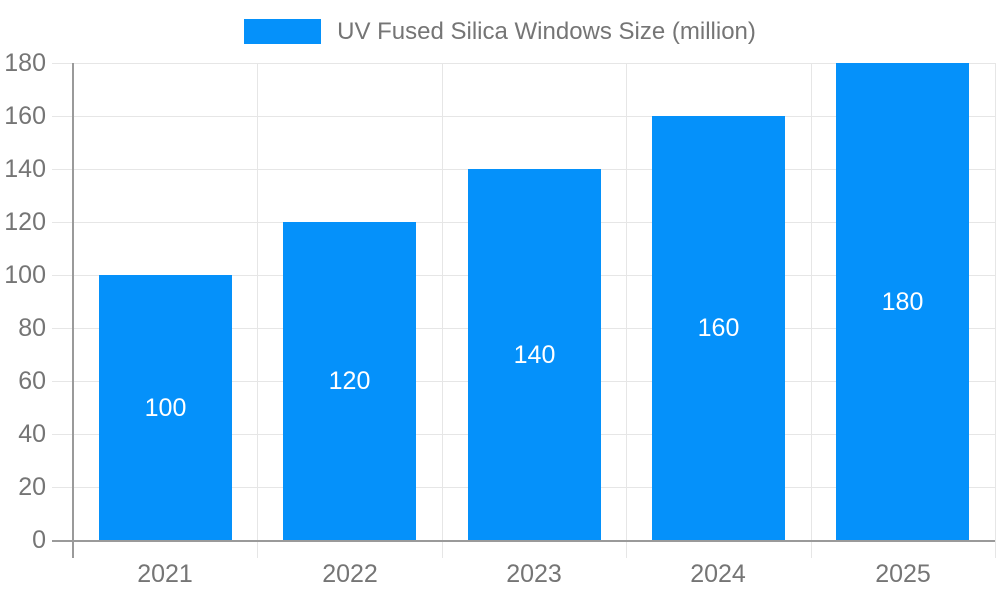  Describe the element at coordinates (25, 222) in the screenshot. I see `y-tick-label: 120` at that location.